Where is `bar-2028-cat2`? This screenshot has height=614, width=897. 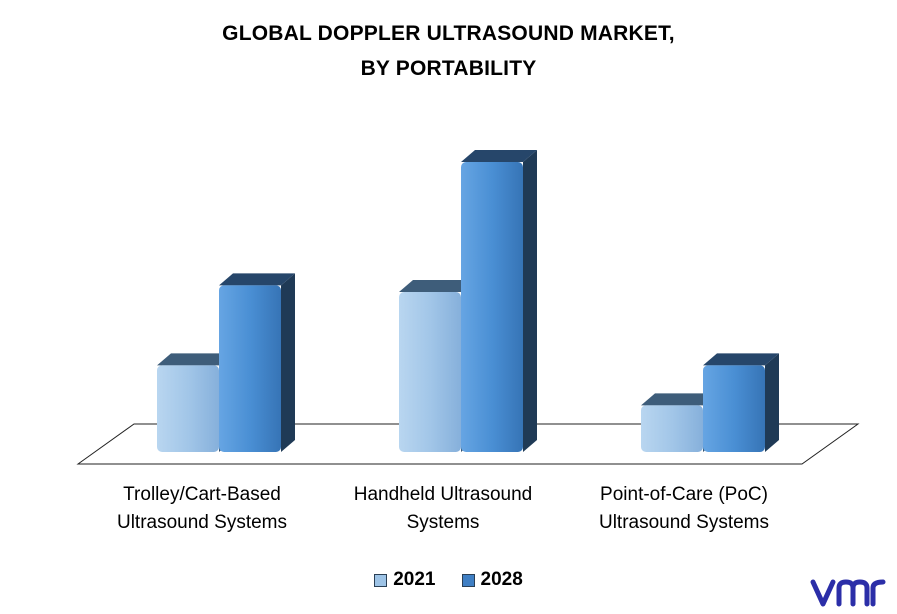
bar-2028-cat2 is located at coordinates (741, 402).